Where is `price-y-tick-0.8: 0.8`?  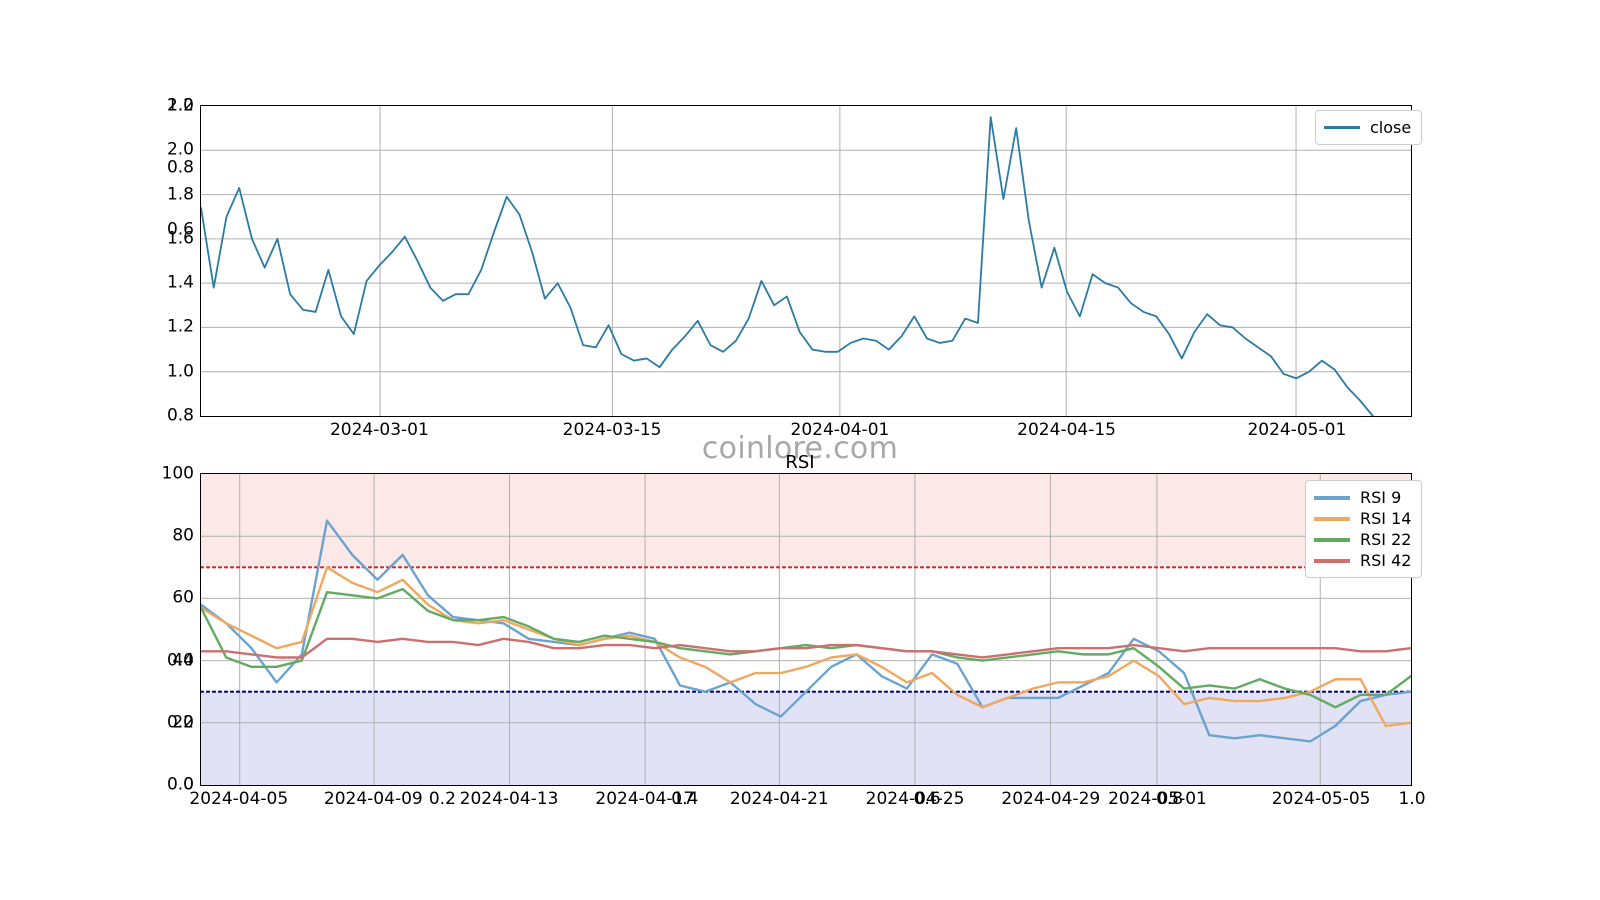
price-y-tick-0.8: 0.8 is located at coordinates (180, 415).